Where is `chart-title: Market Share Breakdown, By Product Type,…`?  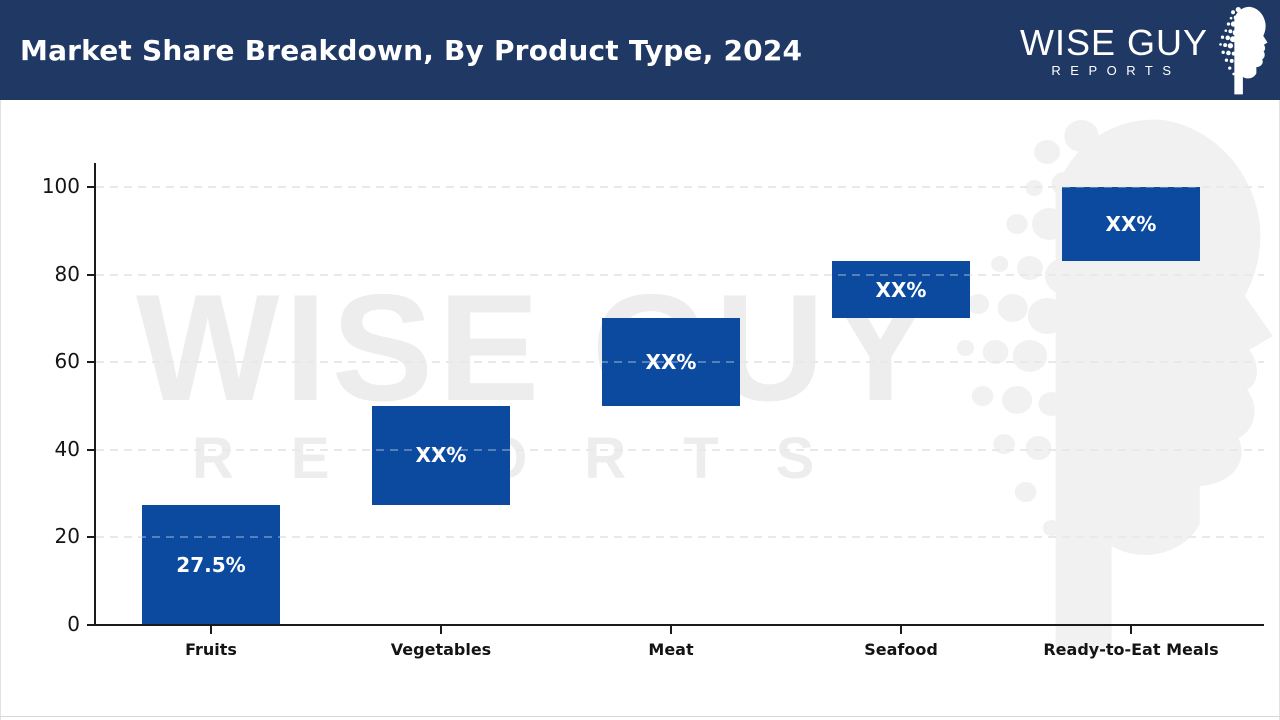
chart-title: Market Share Breakdown, By Product Type,… is located at coordinates (411, 50).